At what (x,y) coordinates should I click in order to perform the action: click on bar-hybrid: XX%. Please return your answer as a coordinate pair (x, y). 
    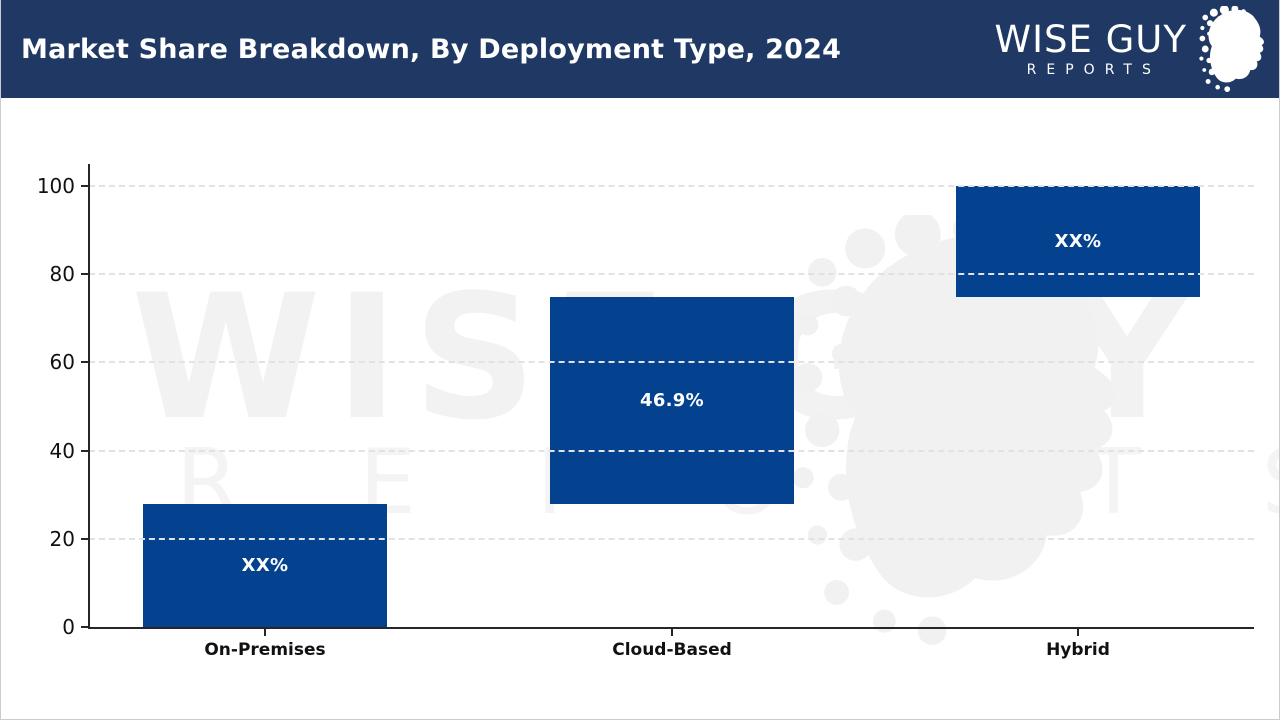
    Looking at the image, I should click on (1078, 241).